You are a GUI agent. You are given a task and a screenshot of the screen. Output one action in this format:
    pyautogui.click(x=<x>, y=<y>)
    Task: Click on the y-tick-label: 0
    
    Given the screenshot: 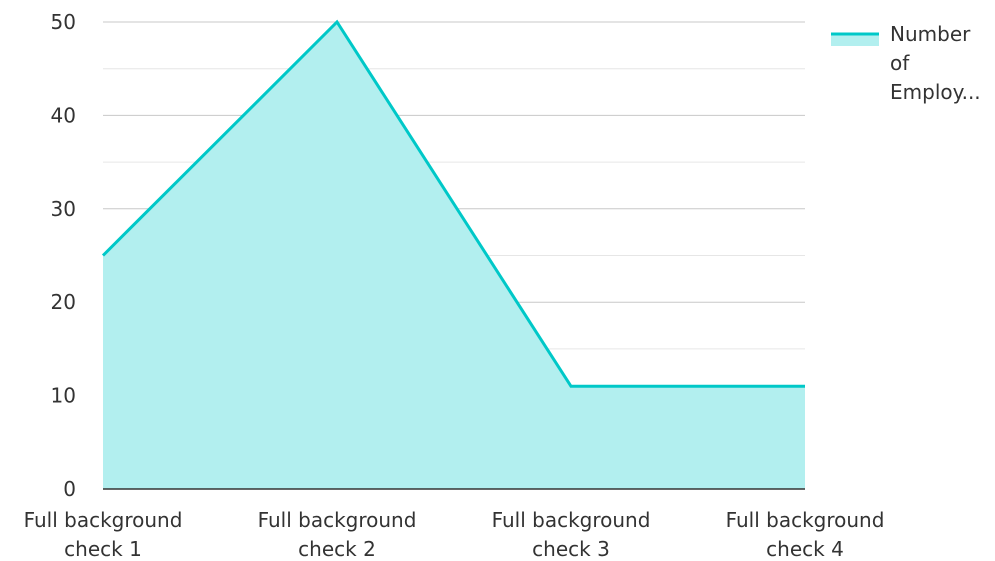 What is the action you would take?
    pyautogui.click(x=69, y=489)
    